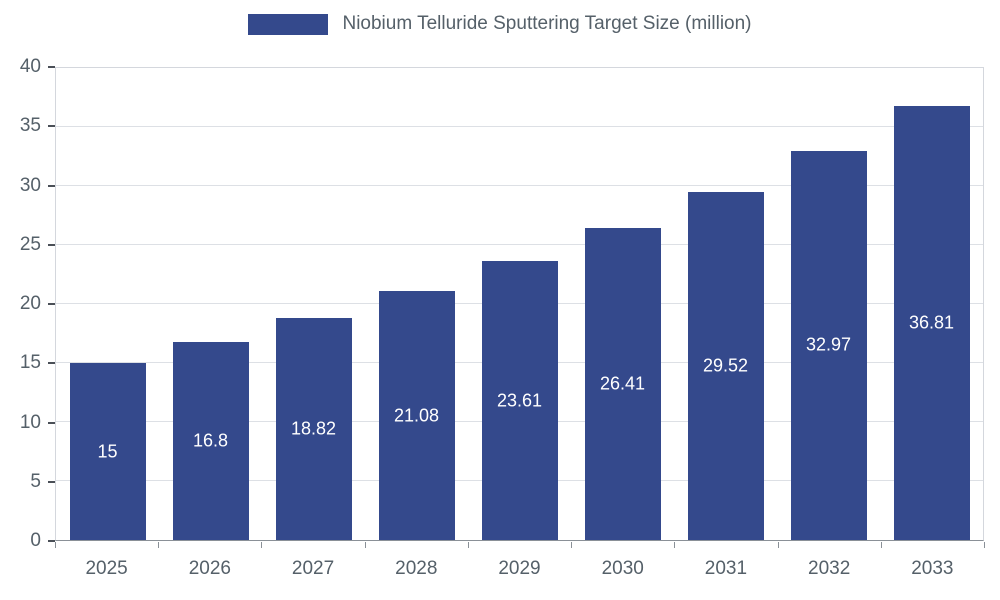 This screenshot has height=600, width=1000. I want to click on bar-slot: 29.52, so click(725, 304).